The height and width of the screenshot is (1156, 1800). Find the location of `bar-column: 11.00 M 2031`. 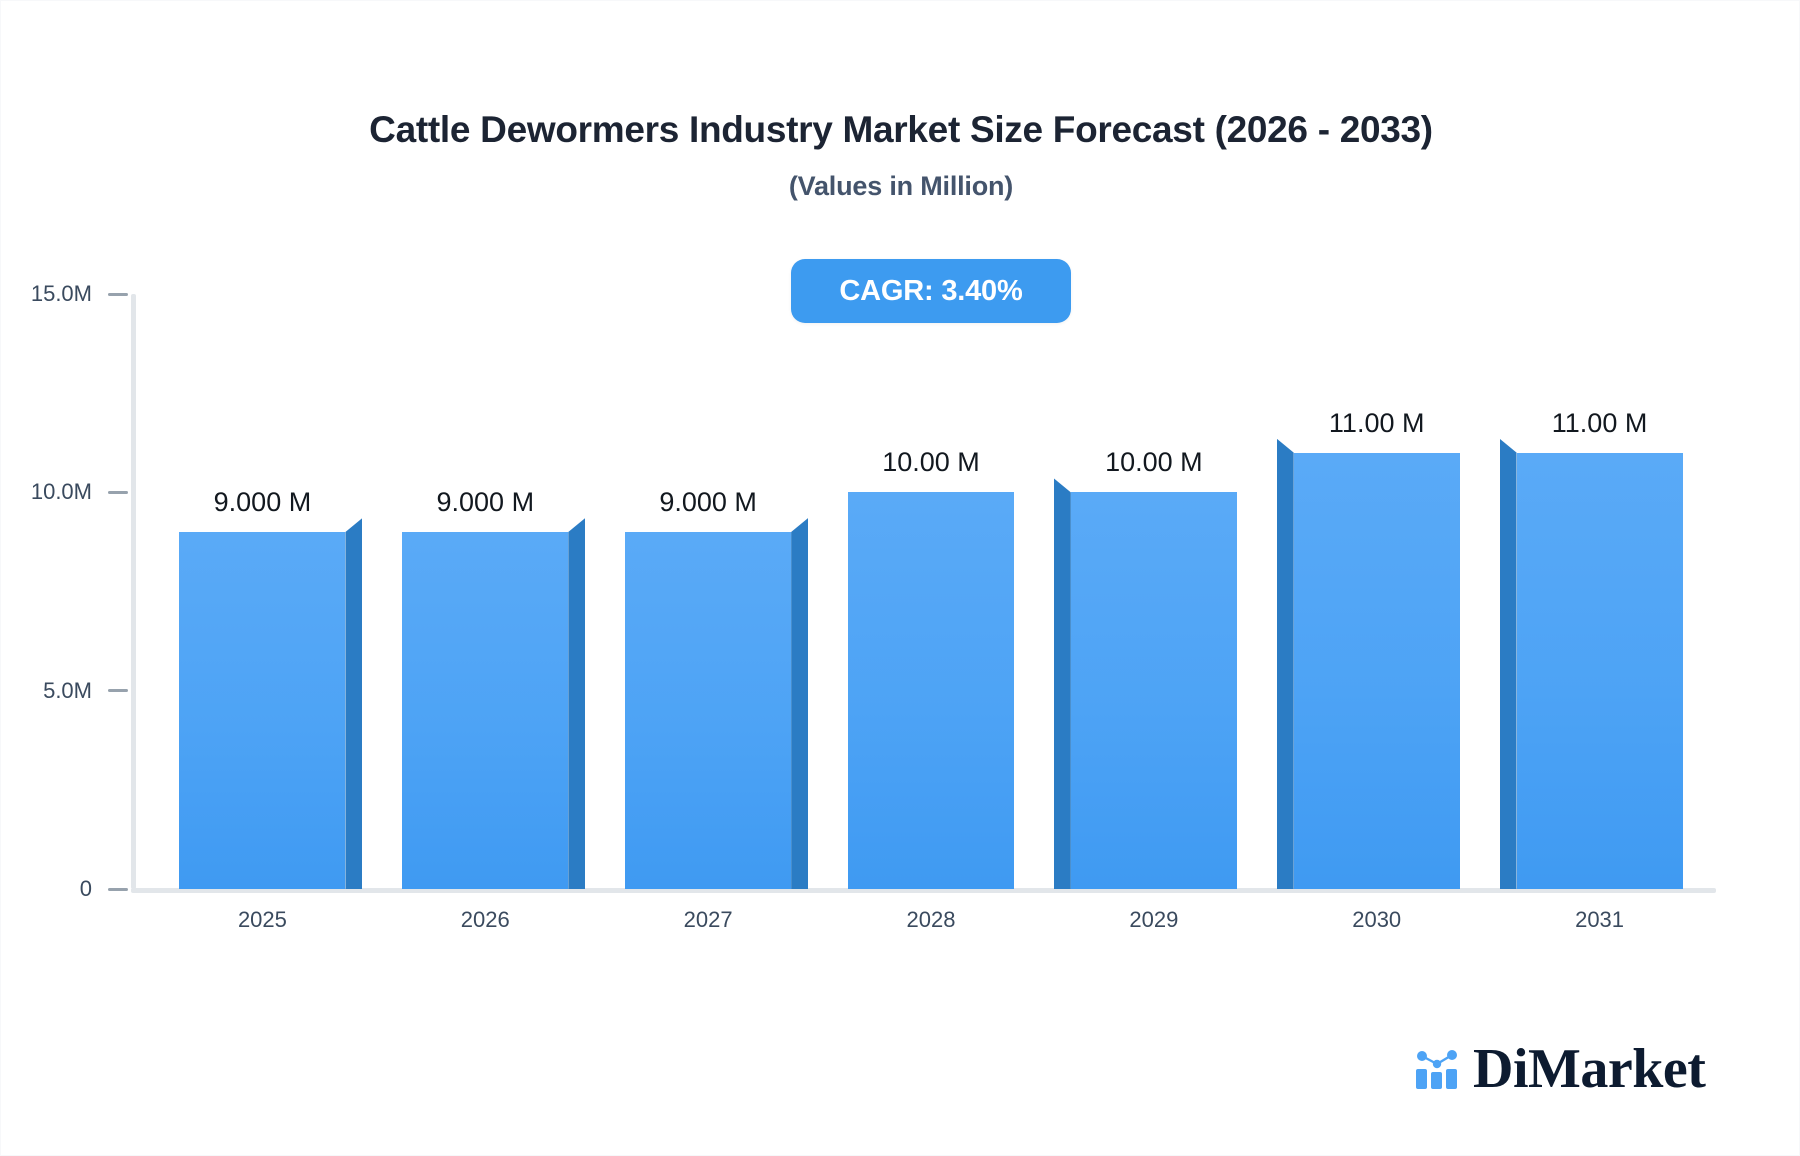

bar-column: 11.00 M 2031 is located at coordinates (1591, 670).